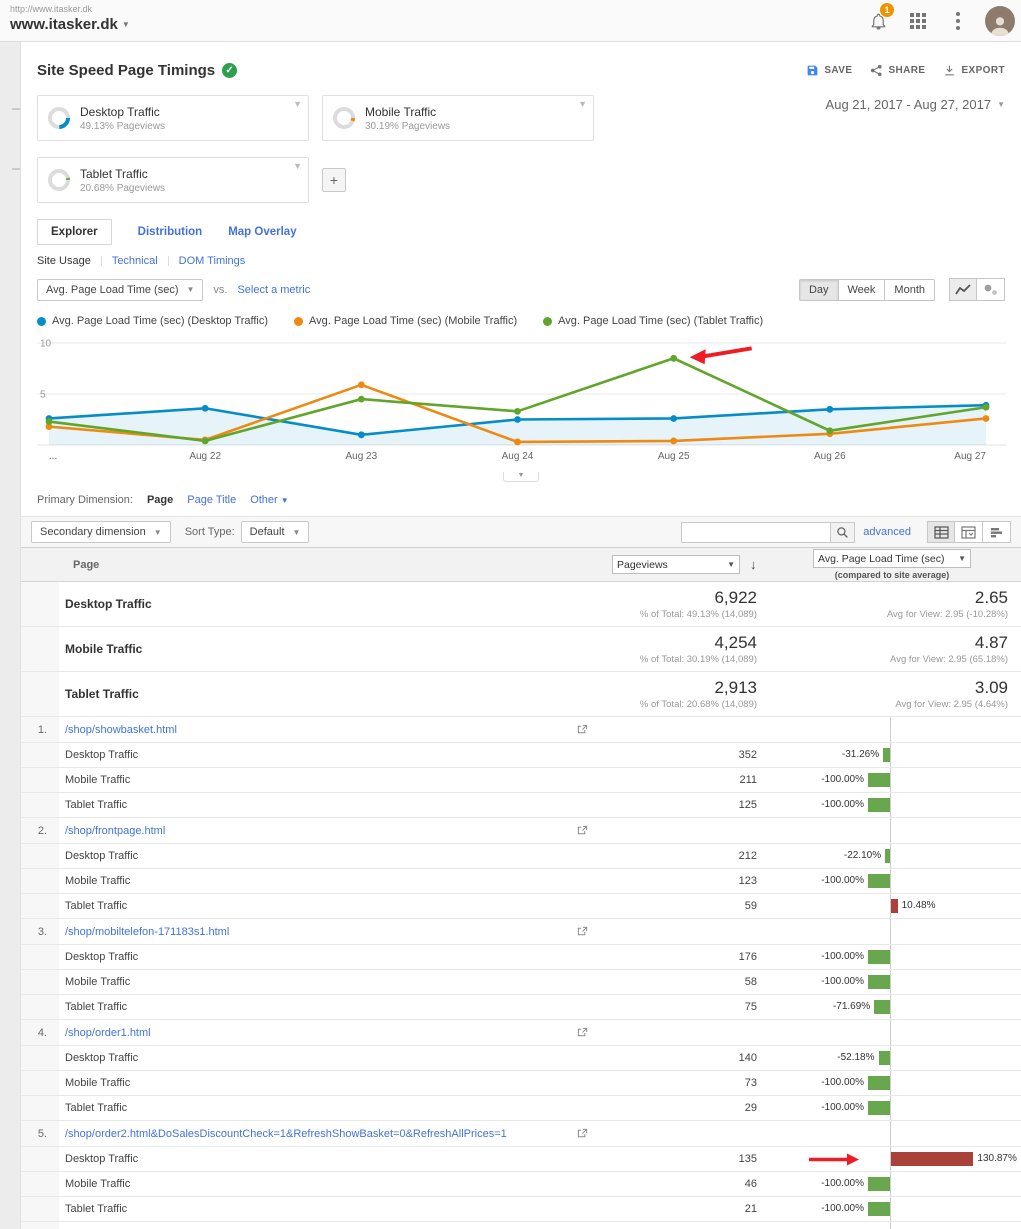 Image resolution: width=1021 pixels, height=1229 pixels. I want to click on tab-distribution: Distribution, so click(170, 232).